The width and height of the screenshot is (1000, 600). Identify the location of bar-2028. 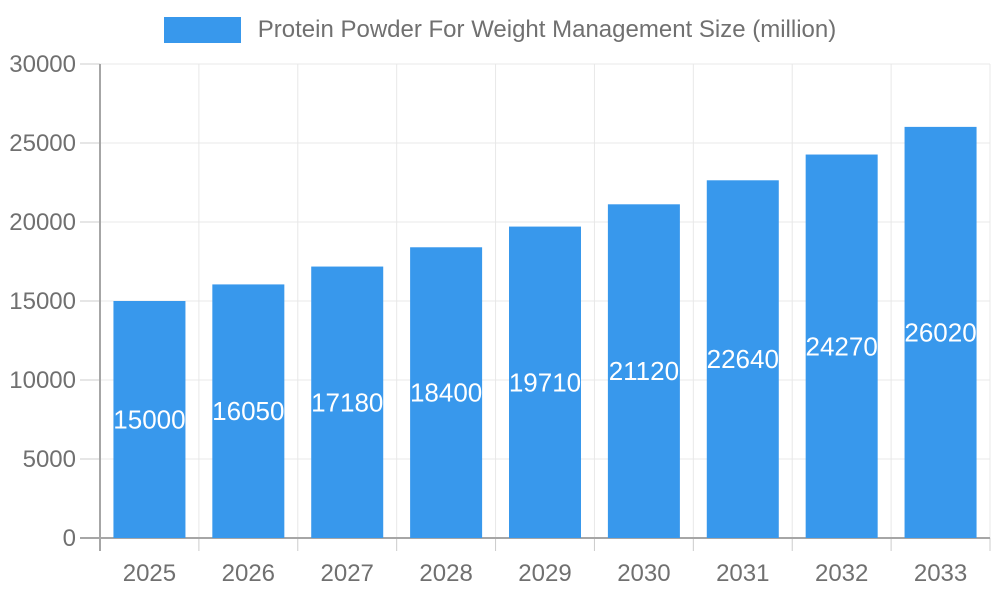
(446, 392).